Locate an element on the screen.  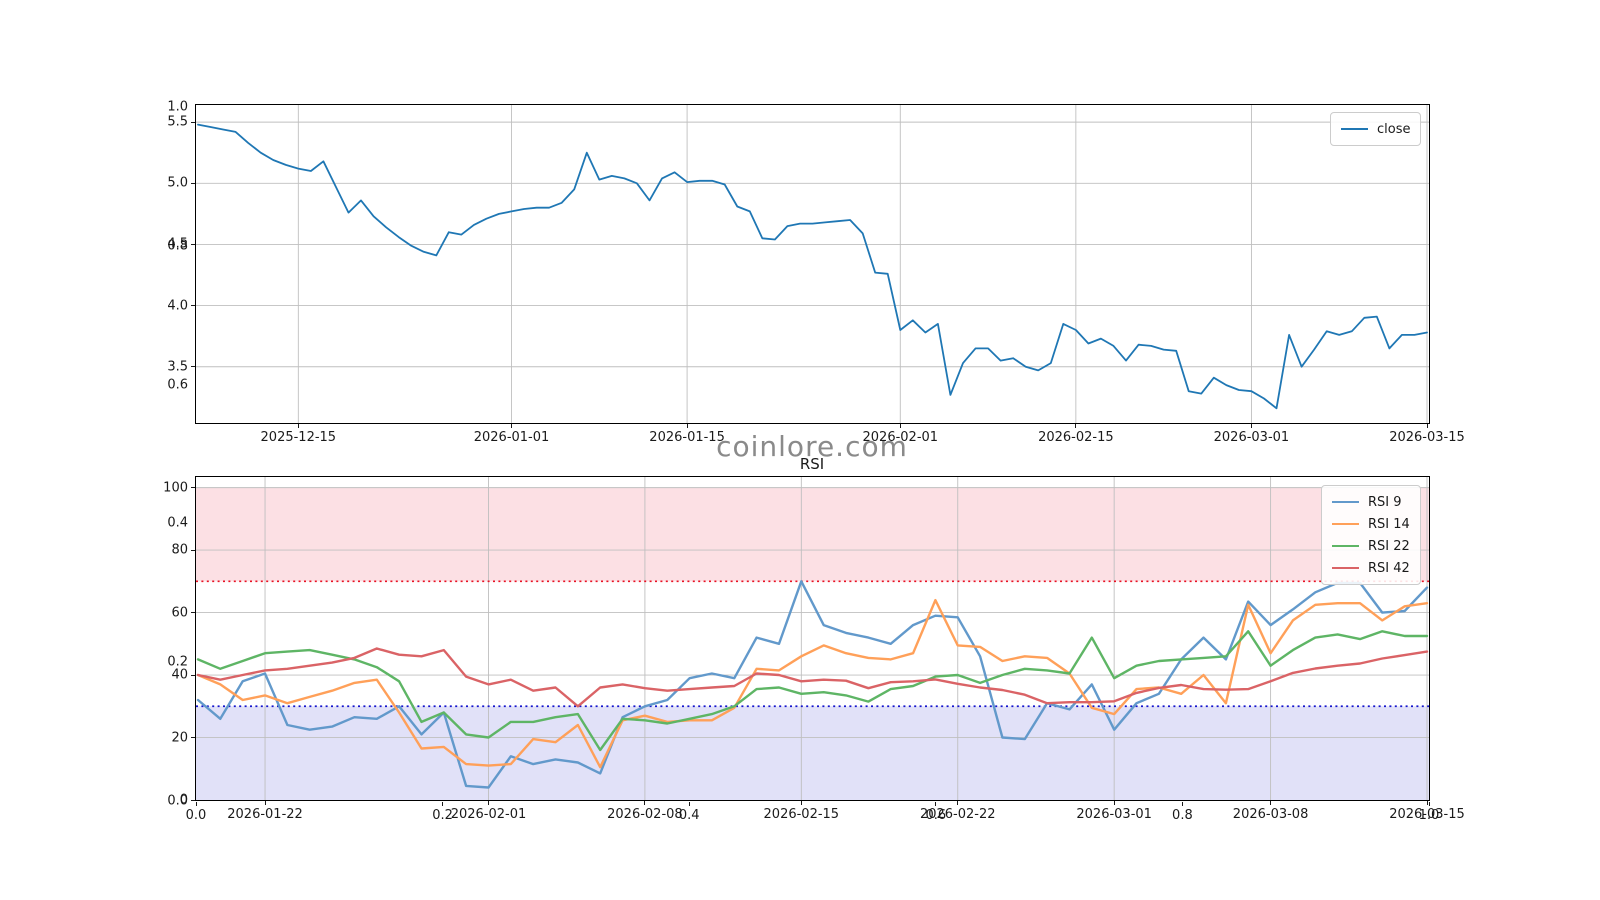
legend-label: RSI 42 is located at coordinates (1389, 568).